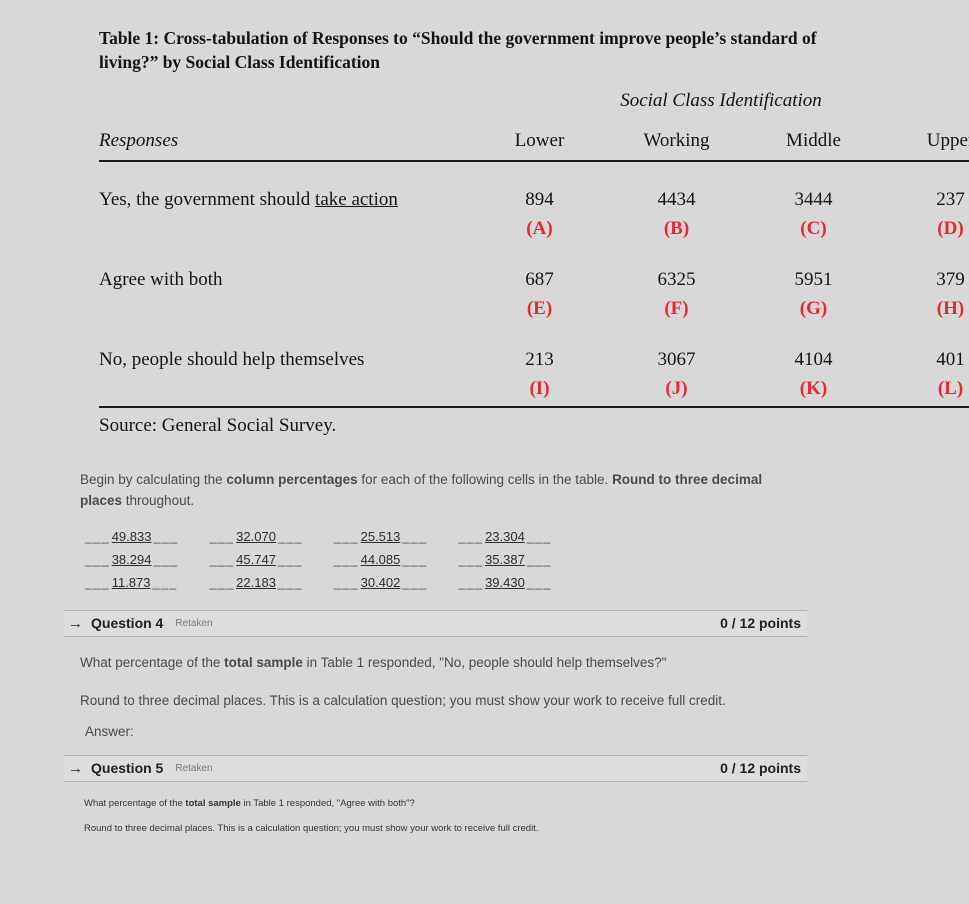 This screenshot has width=969, height=904. What do you see at coordinates (813, 294) in the screenshot?
I see `table-cell: 5951 (G)` at bounding box center [813, 294].